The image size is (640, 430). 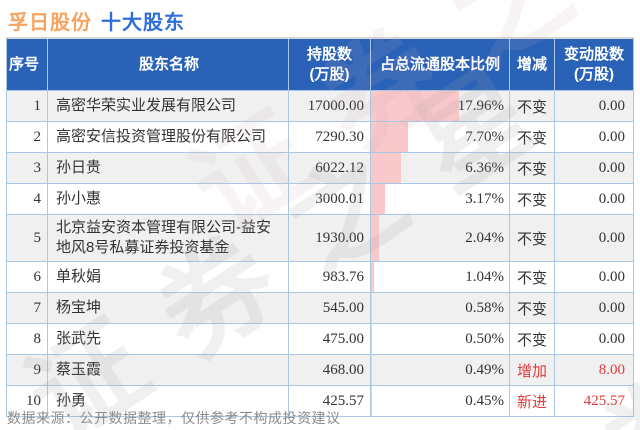 What do you see at coordinates (440, 168) in the screenshot?
I see `row-ratio-cell: 6.36%` at bounding box center [440, 168].